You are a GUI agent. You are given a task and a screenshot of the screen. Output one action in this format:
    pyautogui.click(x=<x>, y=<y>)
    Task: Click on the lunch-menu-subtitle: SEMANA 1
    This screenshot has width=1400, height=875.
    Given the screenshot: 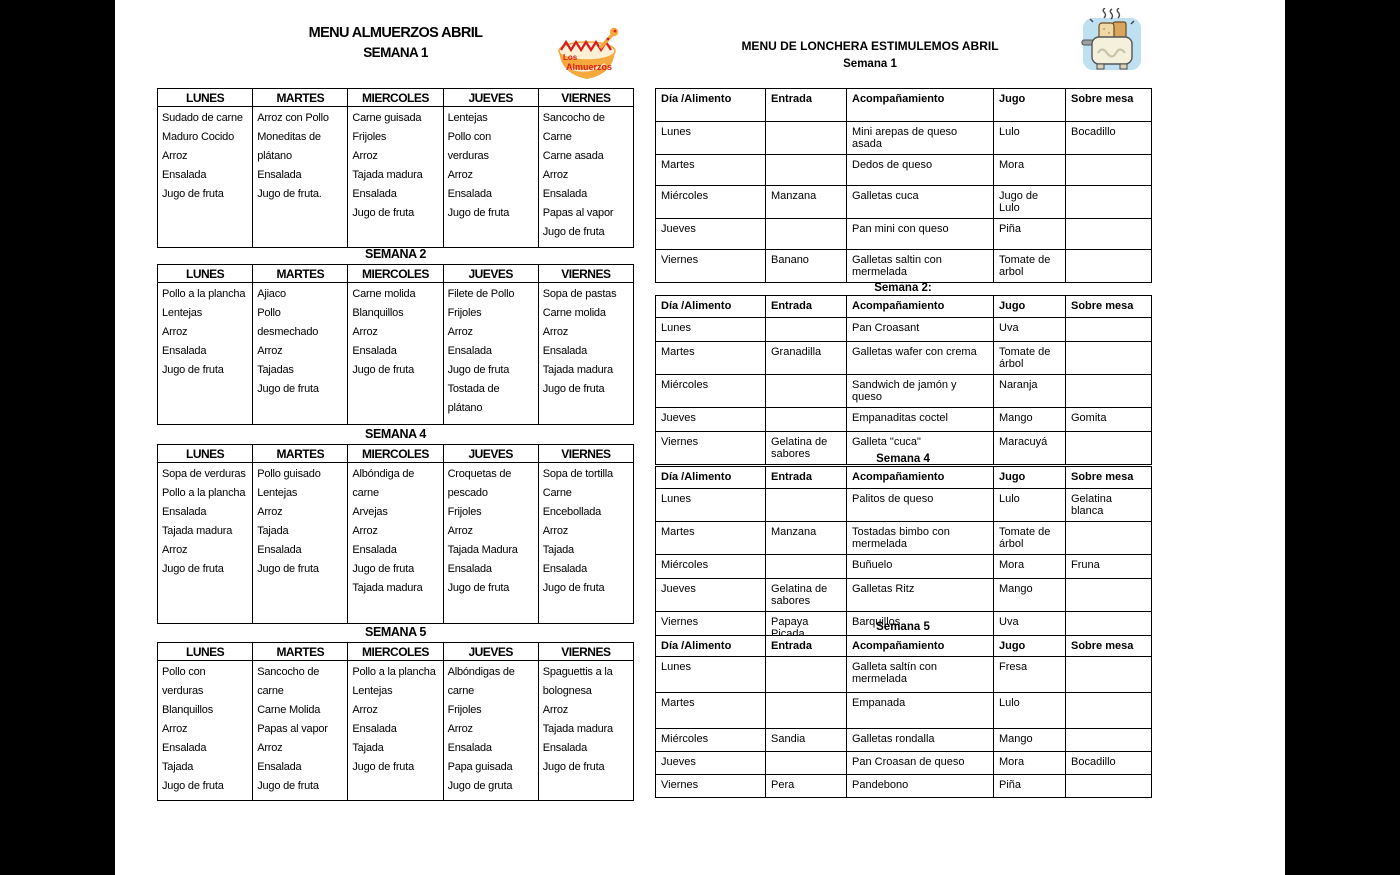 What is the action you would take?
    pyautogui.click(x=395, y=52)
    